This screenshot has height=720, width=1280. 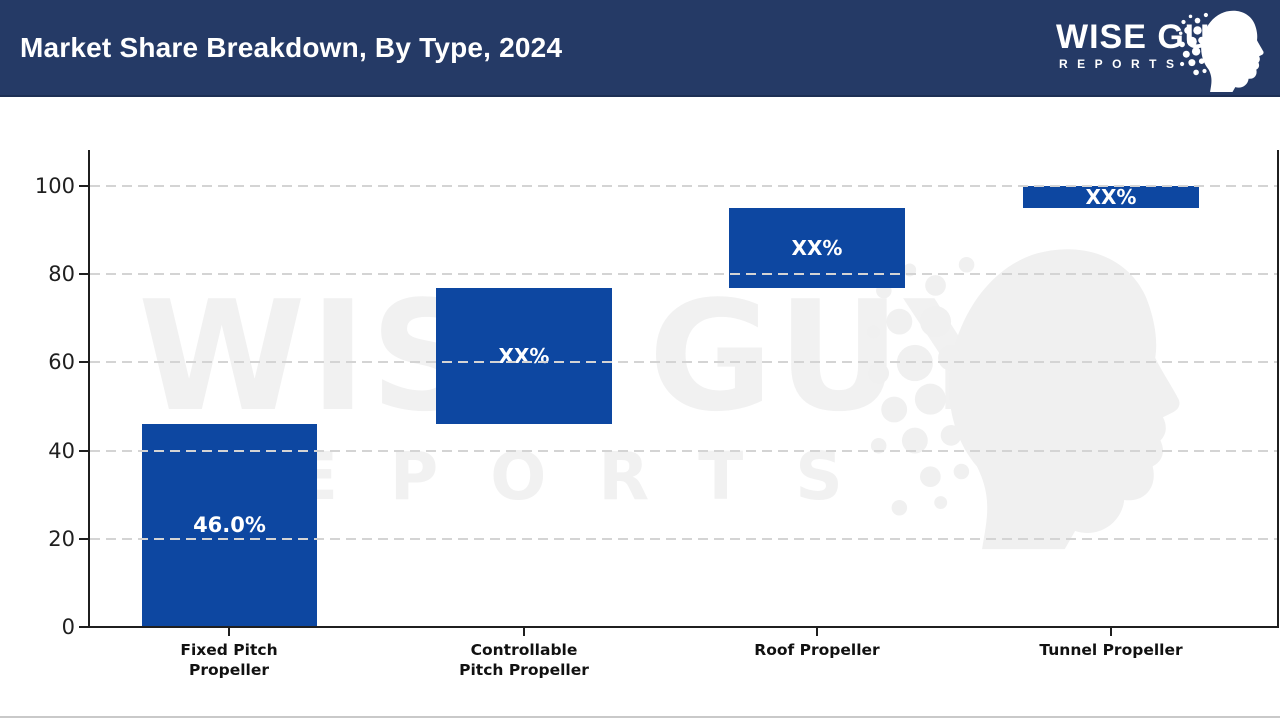 I want to click on y-tick-label: 0, so click(x=68, y=627).